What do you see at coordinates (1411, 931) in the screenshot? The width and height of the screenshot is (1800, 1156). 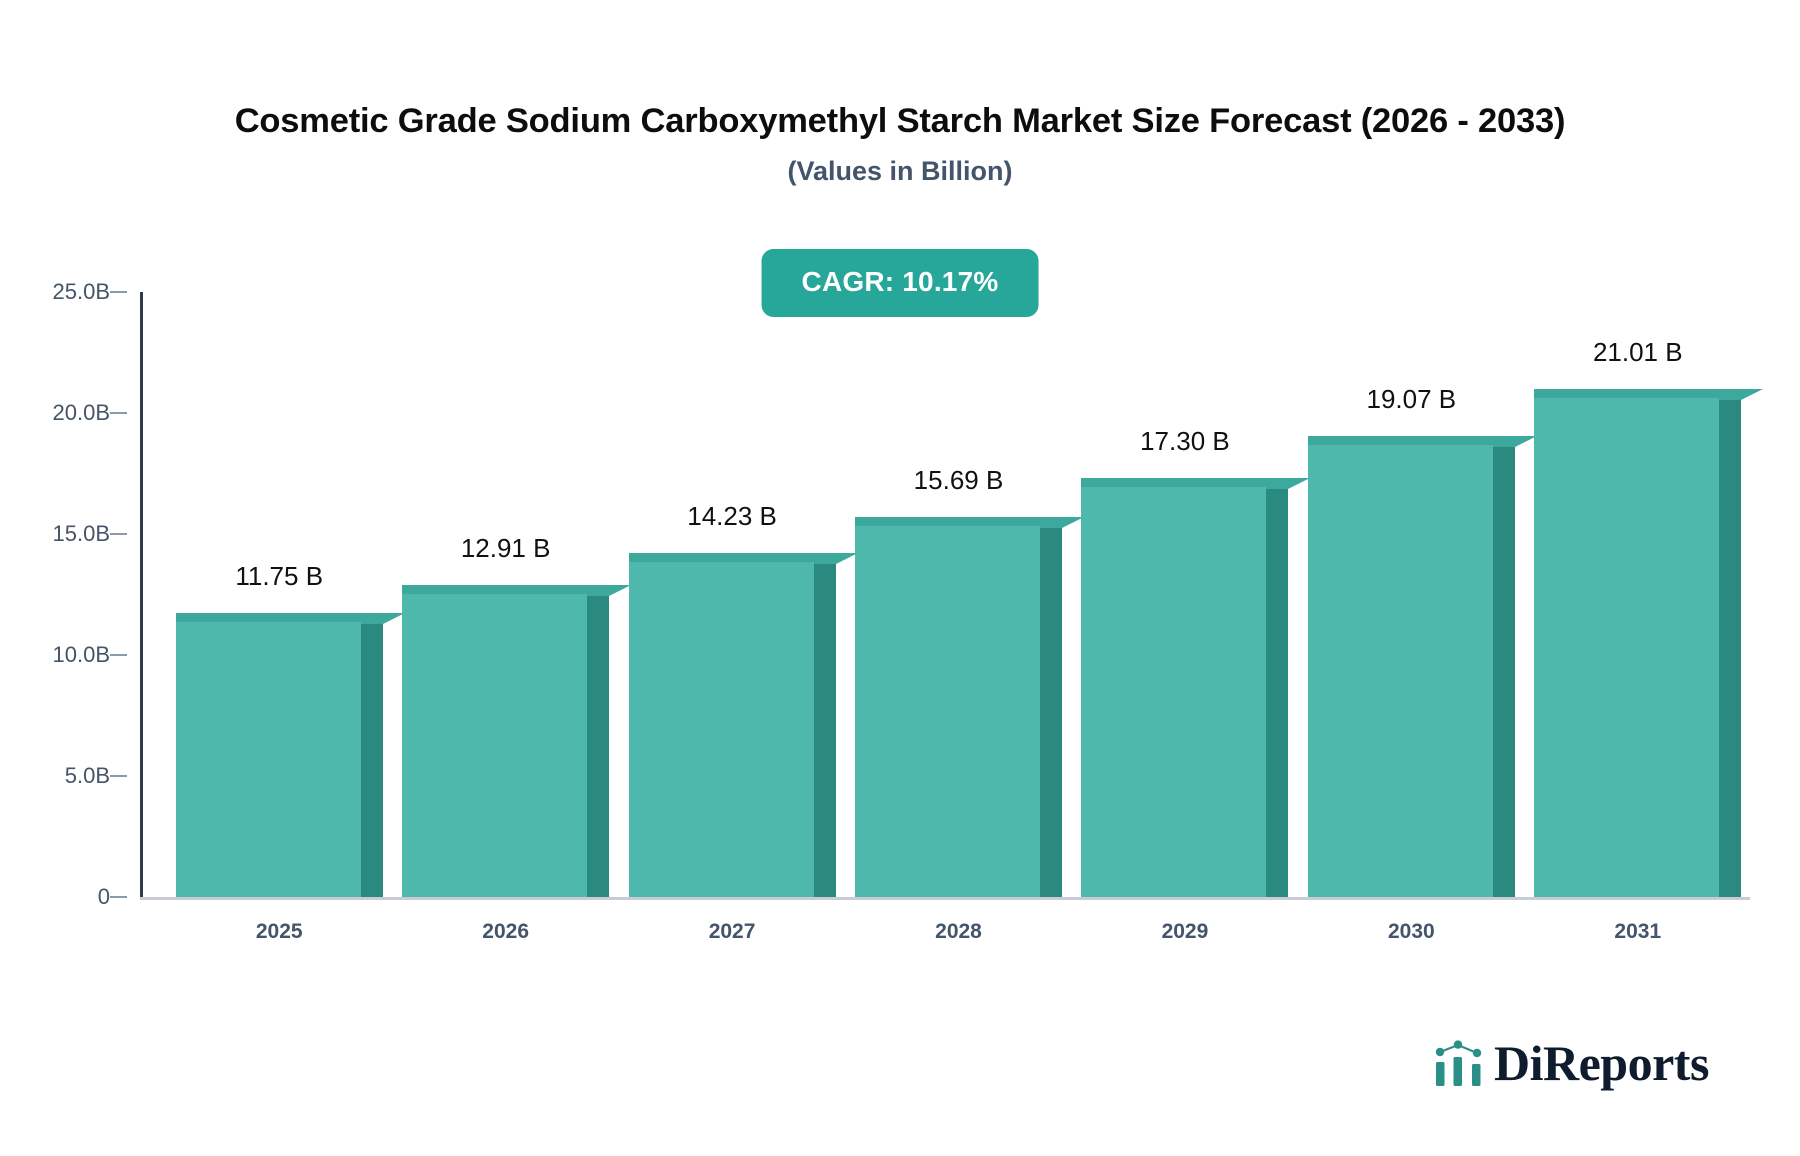 I see `x-axis-label: 2030` at bounding box center [1411, 931].